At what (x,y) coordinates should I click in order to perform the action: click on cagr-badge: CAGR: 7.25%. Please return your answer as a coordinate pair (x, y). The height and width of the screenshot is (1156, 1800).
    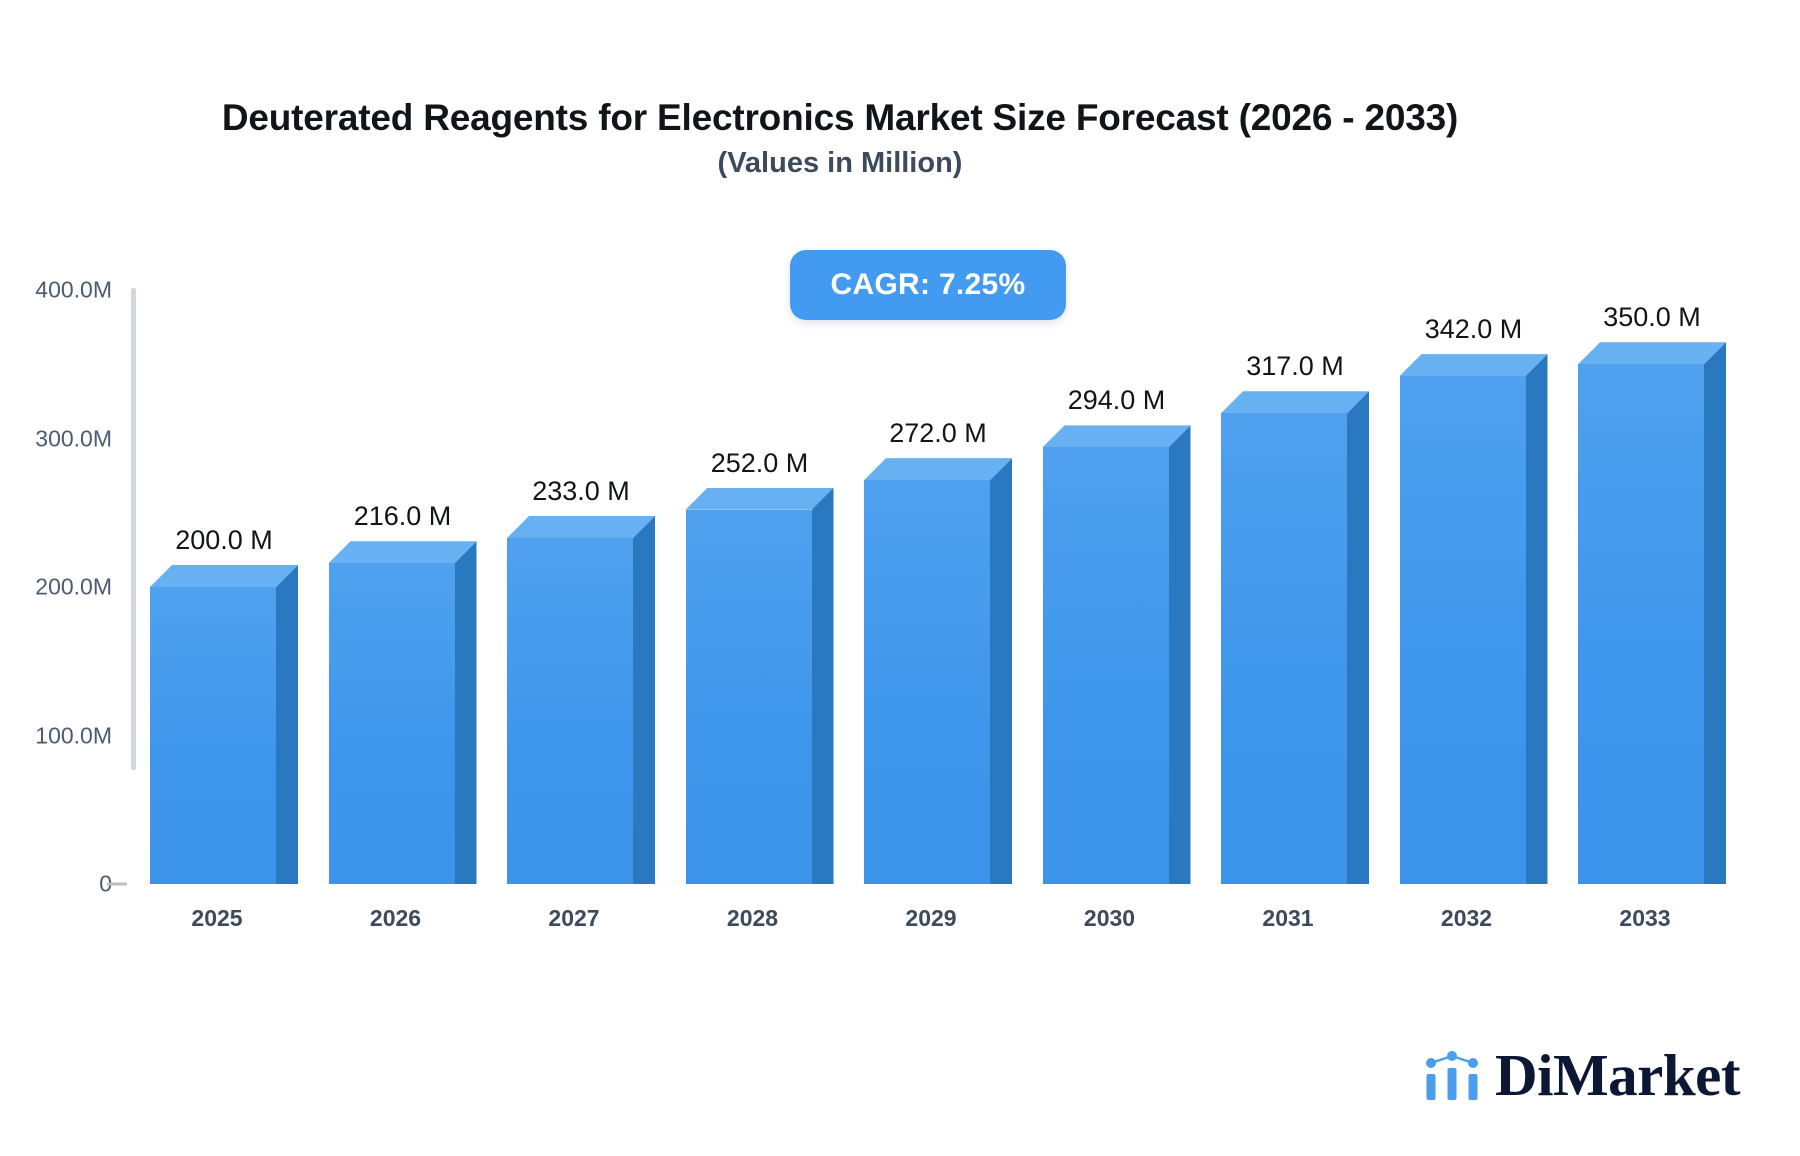
    Looking at the image, I should click on (928, 285).